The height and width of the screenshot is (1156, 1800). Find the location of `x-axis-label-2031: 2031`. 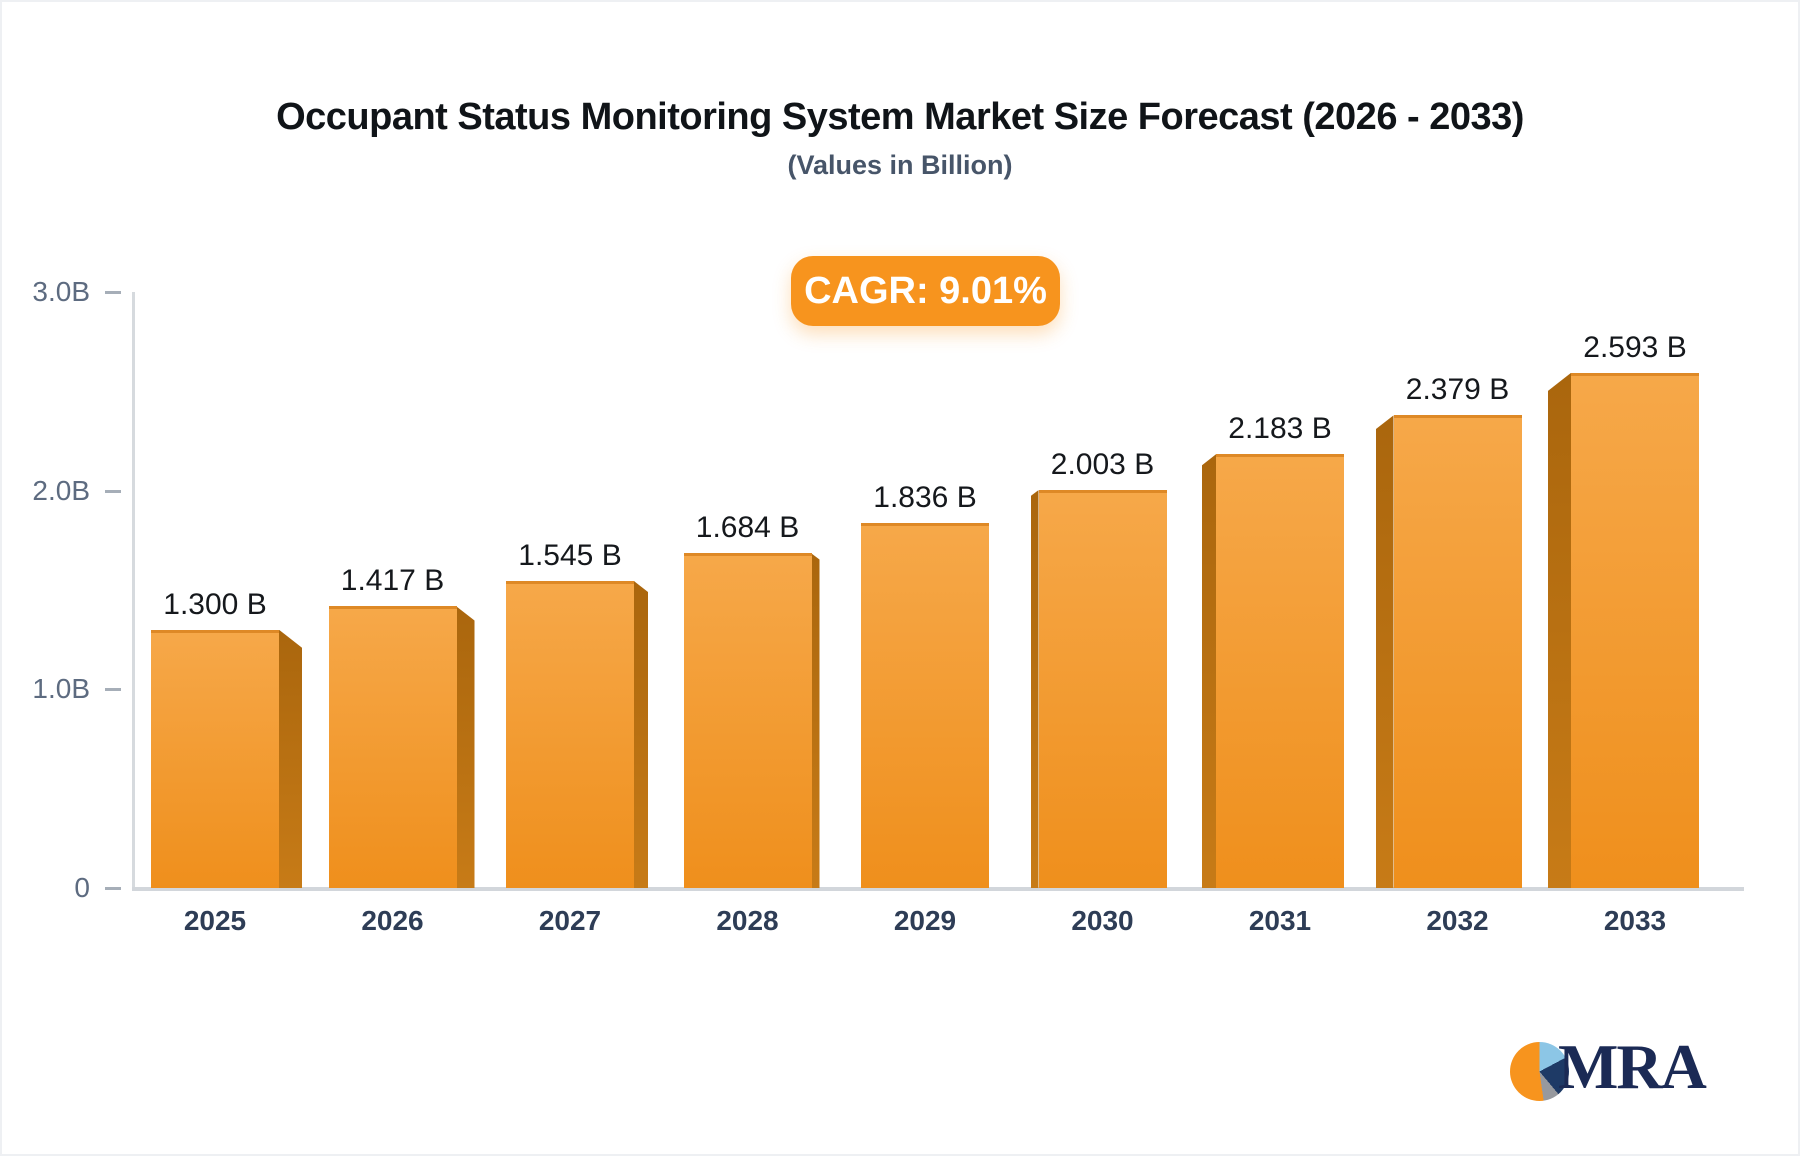

x-axis-label-2031: 2031 is located at coordinates (1280, 920).